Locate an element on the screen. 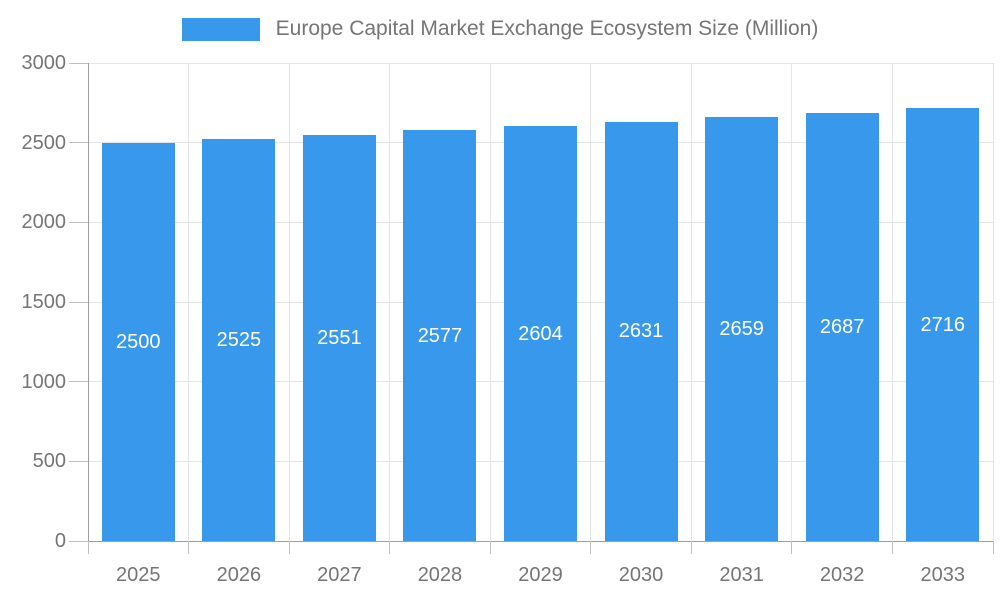 This screenshot has height=600, width=1000. gridline-h is located at coordinates (540, 63).